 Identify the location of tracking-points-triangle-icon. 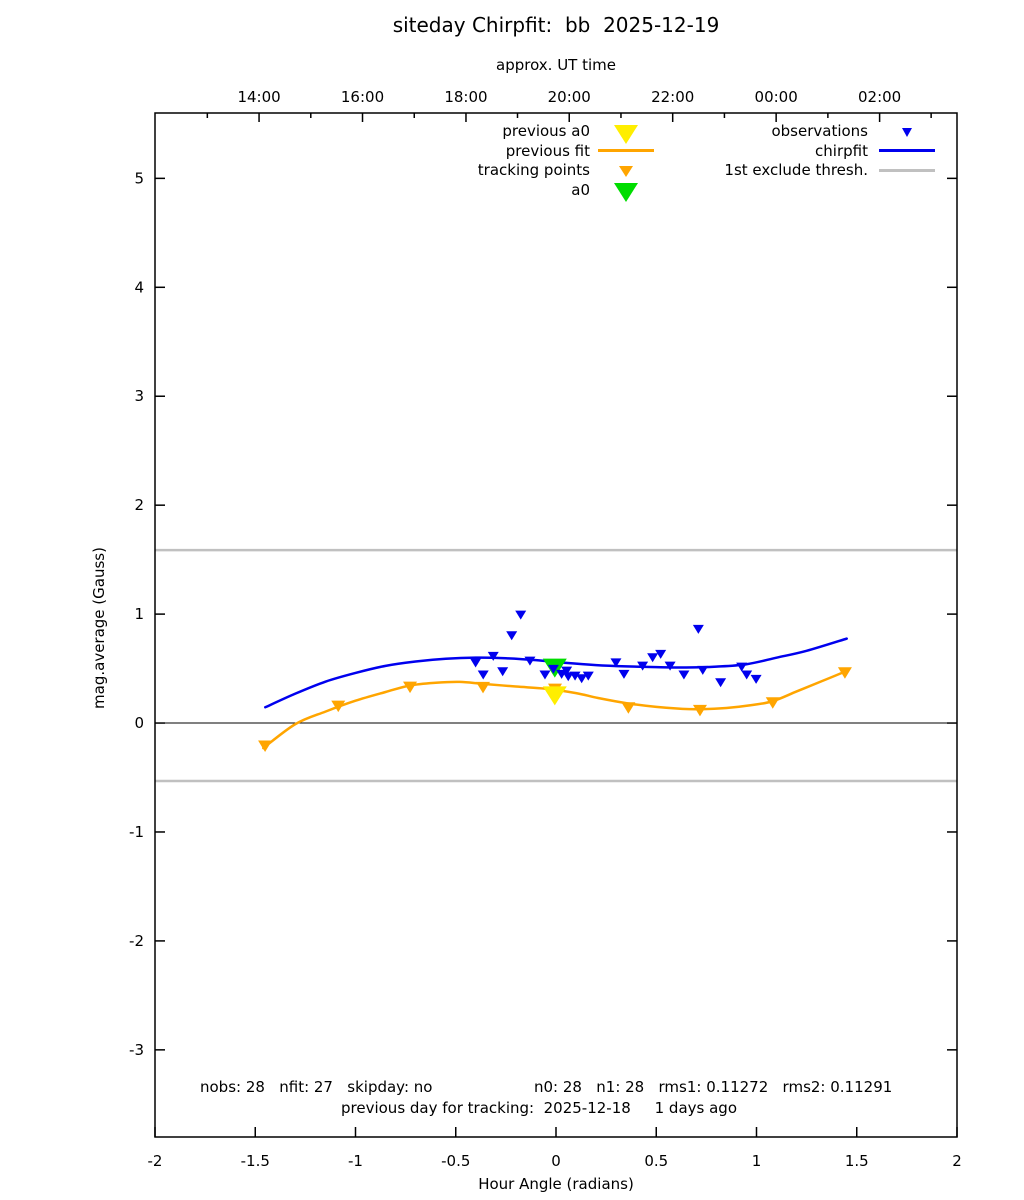
(626, 172).